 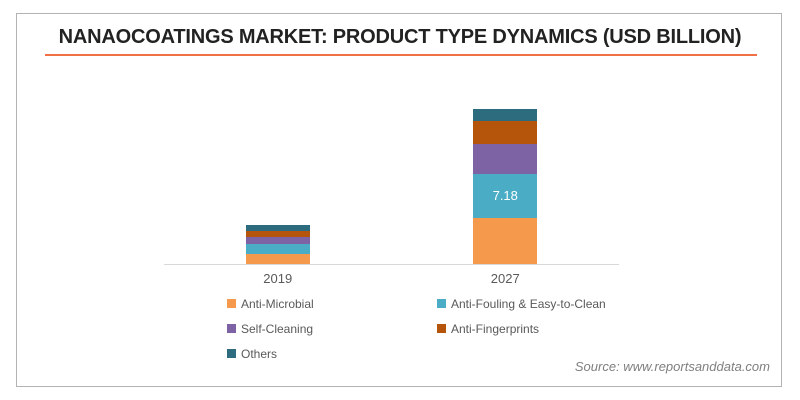 I want to click on source-note: Source: www.reportsanddata.com, so click(x=672, y=366).